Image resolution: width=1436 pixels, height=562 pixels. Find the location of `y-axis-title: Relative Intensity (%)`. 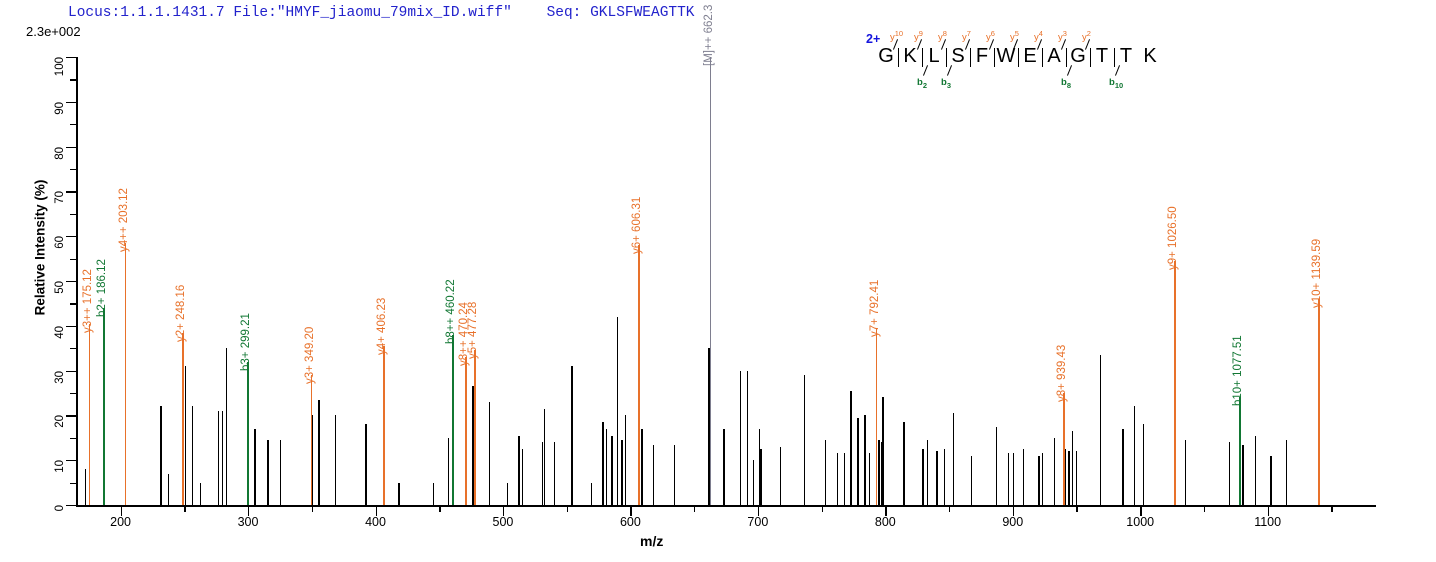

y-axis-title: Relative Intensity (%) is located at coordinates (40, 247).